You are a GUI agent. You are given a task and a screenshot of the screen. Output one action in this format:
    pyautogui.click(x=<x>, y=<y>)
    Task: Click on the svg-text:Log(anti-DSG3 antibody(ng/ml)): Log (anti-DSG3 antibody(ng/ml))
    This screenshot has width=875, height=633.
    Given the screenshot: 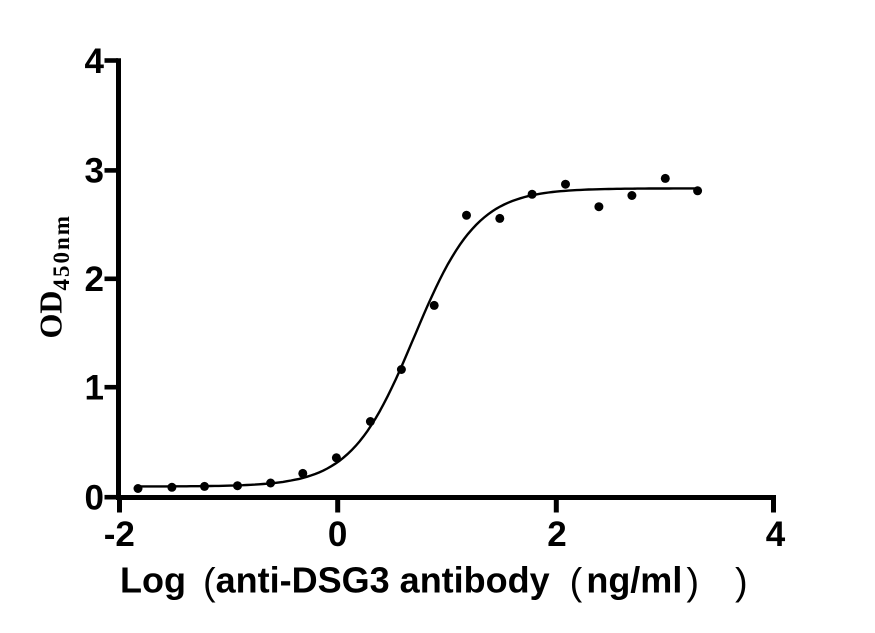 What is the action you would take?
    pyautogui.click(x=434, y=582)
    